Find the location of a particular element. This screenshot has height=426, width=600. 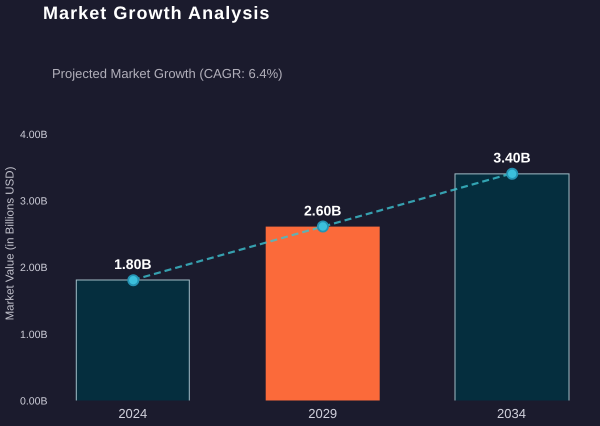

svg-text: 3.40B is located at coordinates (511, 158).